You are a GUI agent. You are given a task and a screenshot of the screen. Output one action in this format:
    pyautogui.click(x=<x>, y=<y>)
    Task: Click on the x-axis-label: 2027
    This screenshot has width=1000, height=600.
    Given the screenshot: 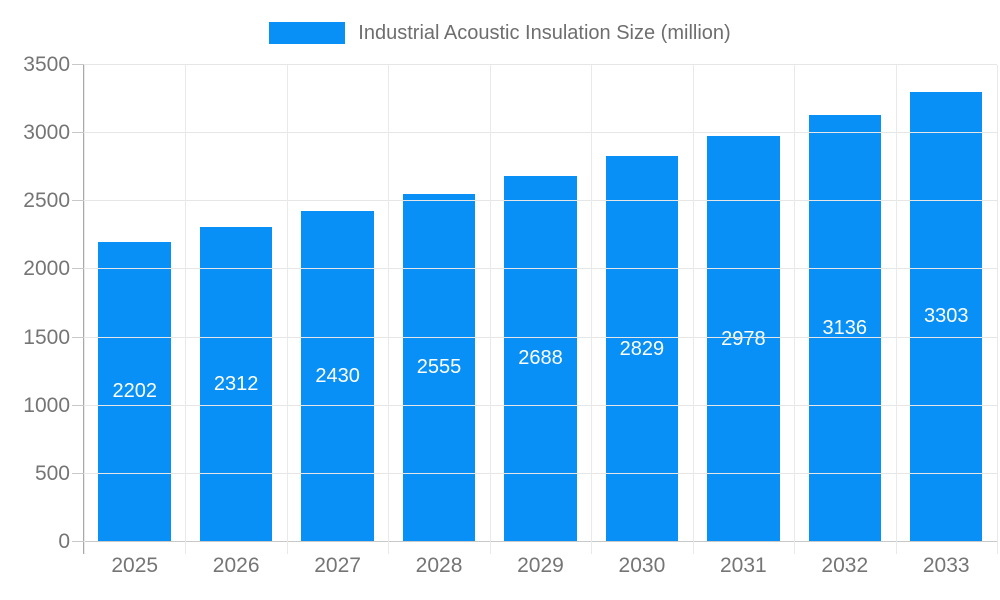 What is the action you would take?
    pyautogui.click(x=337, y=565)
    